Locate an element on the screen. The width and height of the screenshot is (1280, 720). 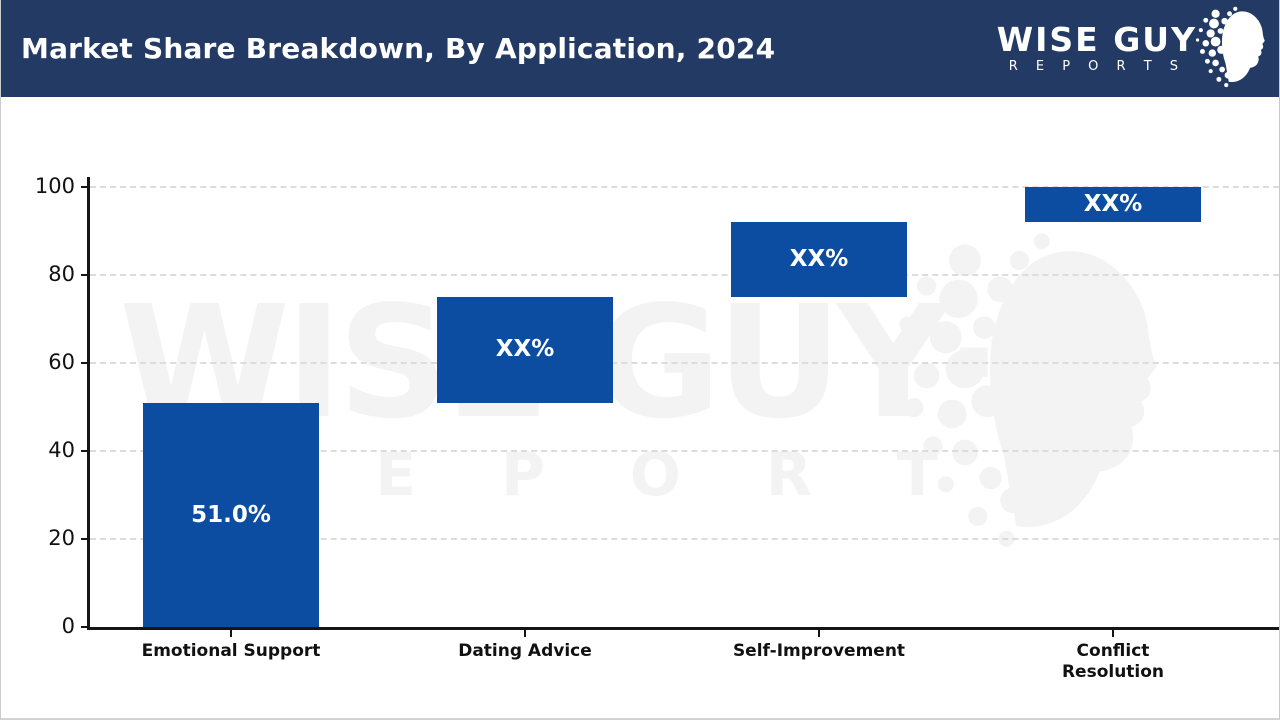
category-label-line: Dating Advice is located at coordinates (525, 651).